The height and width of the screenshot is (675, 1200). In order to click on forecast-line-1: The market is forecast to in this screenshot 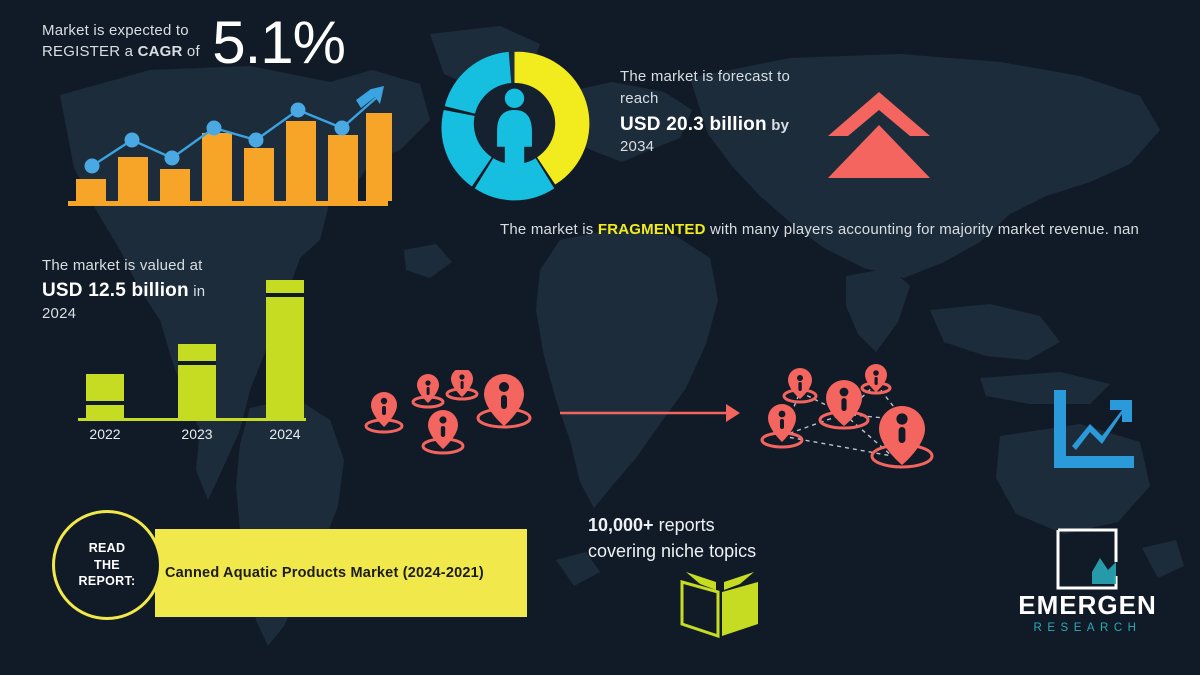, I will do `click(705, 76)`.